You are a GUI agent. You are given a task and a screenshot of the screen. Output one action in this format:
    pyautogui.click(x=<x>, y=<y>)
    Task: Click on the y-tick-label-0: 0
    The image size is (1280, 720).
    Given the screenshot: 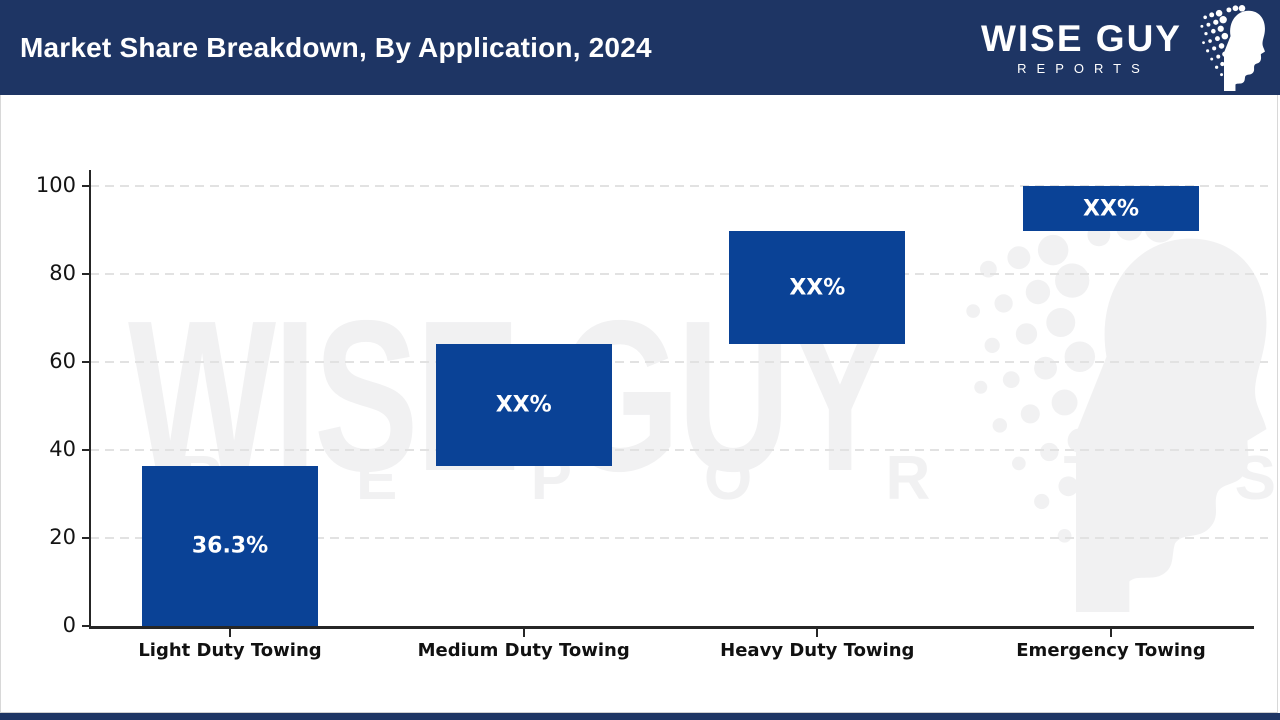 What is the action you would take?
    pyautogui.click(x=69, y=625)
    